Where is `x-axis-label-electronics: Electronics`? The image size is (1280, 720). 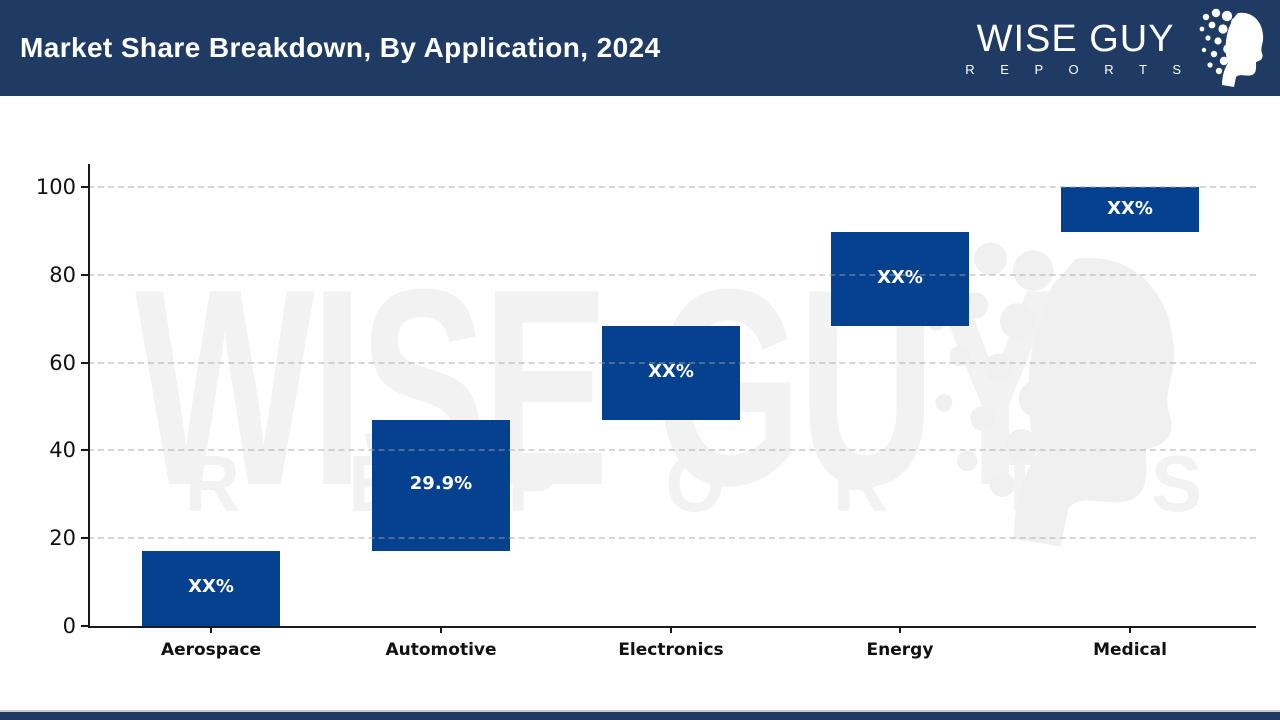
x-axis-label-electronics: Electronics is located at coordinates (671, 650).